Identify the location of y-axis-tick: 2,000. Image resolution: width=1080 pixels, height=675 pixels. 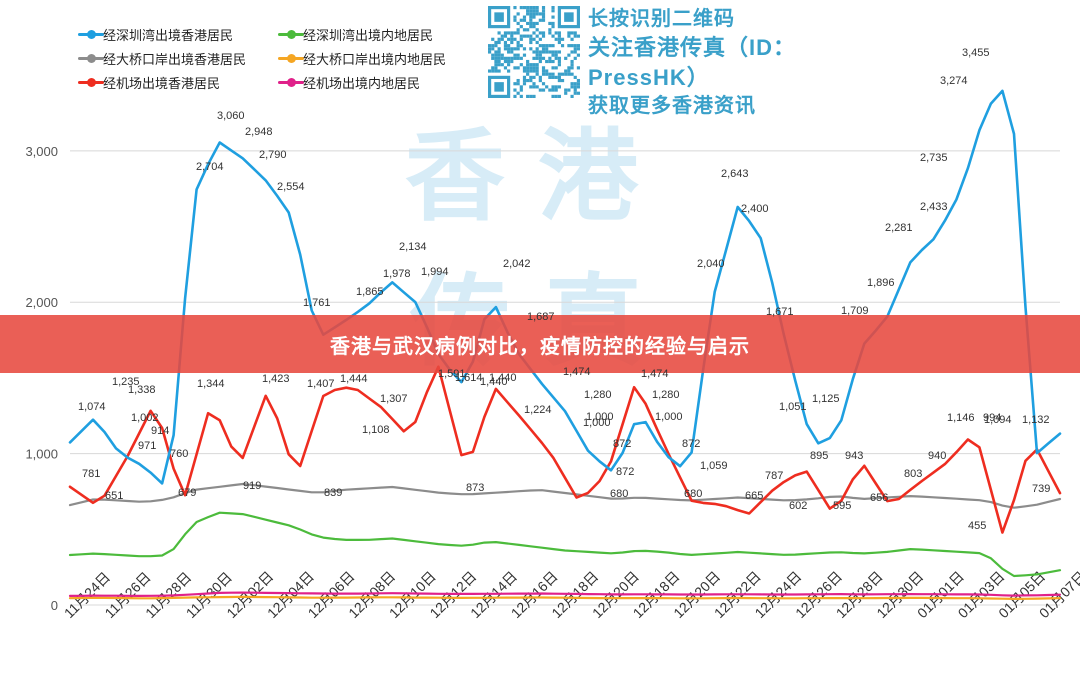
(41, 302).